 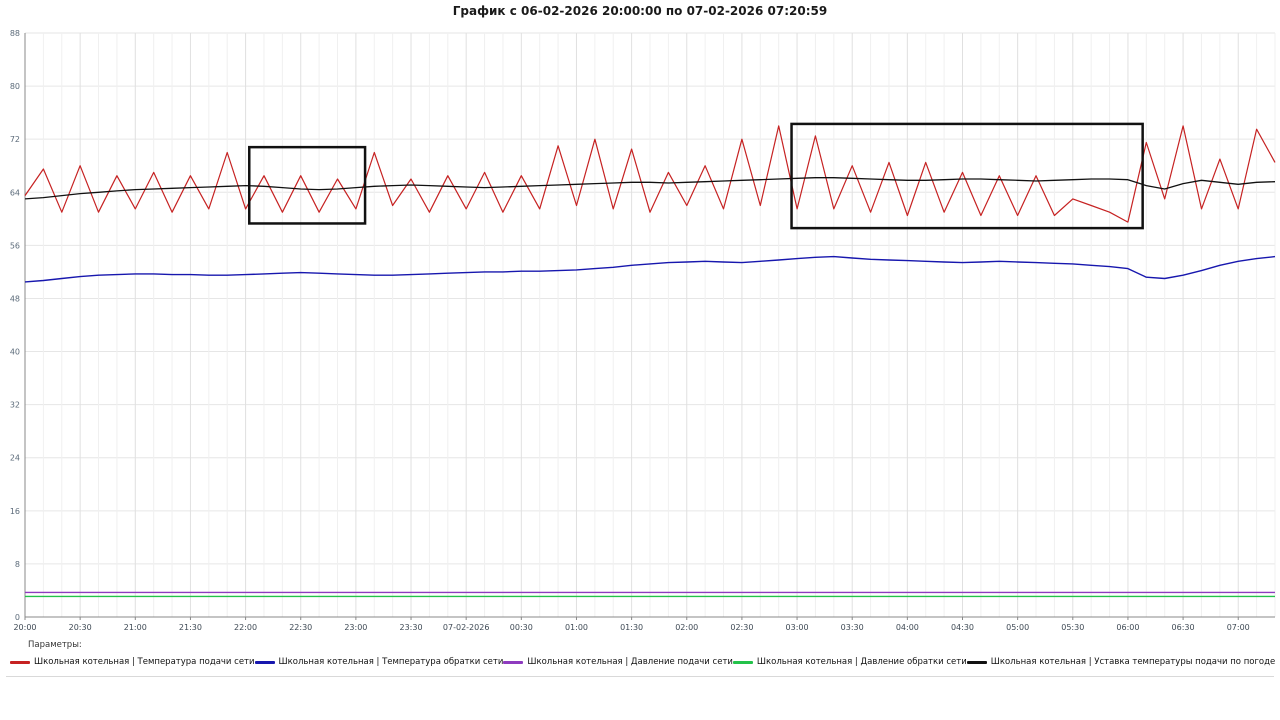 I want to click on x-tick-label: 06:00, so click(x=1127, y=627).